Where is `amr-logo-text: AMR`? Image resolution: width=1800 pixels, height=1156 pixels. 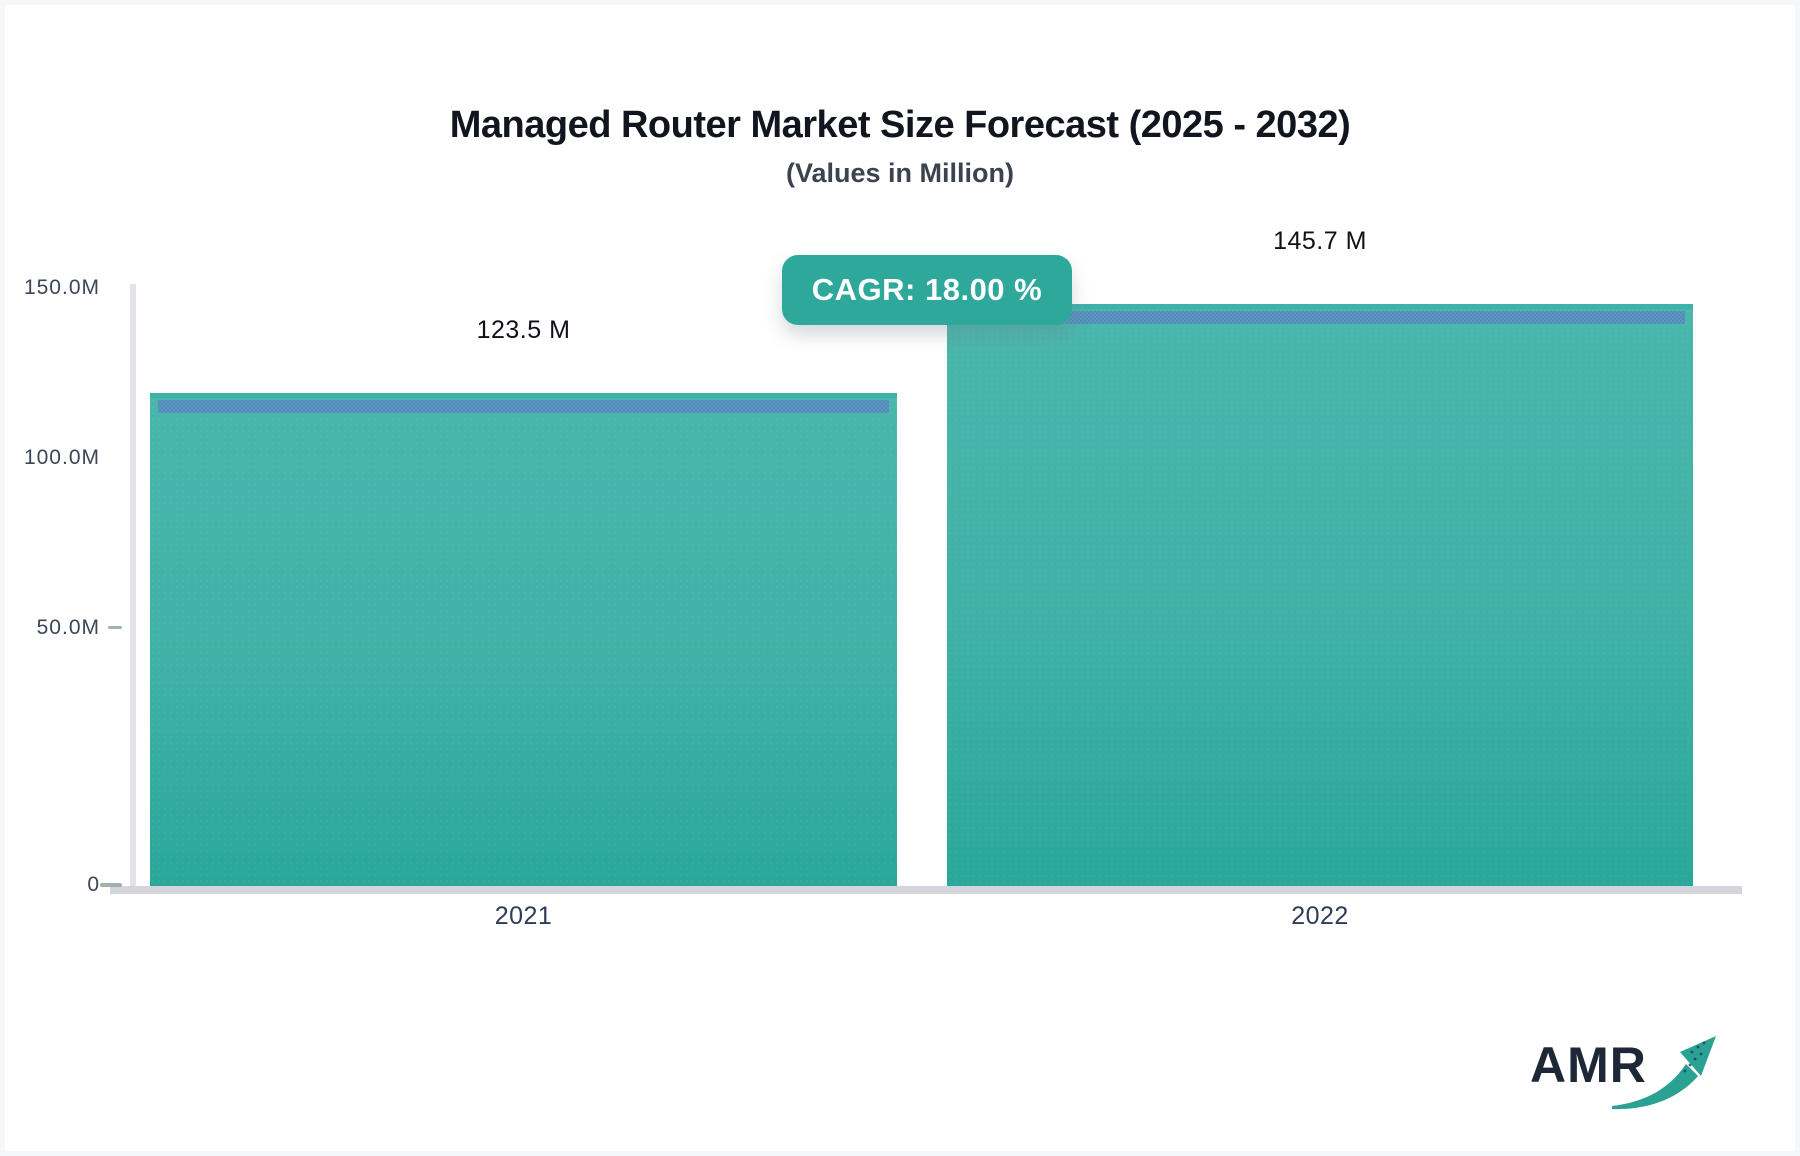 amr-logo-text: AMR is located at coordinates (1588, 1065).